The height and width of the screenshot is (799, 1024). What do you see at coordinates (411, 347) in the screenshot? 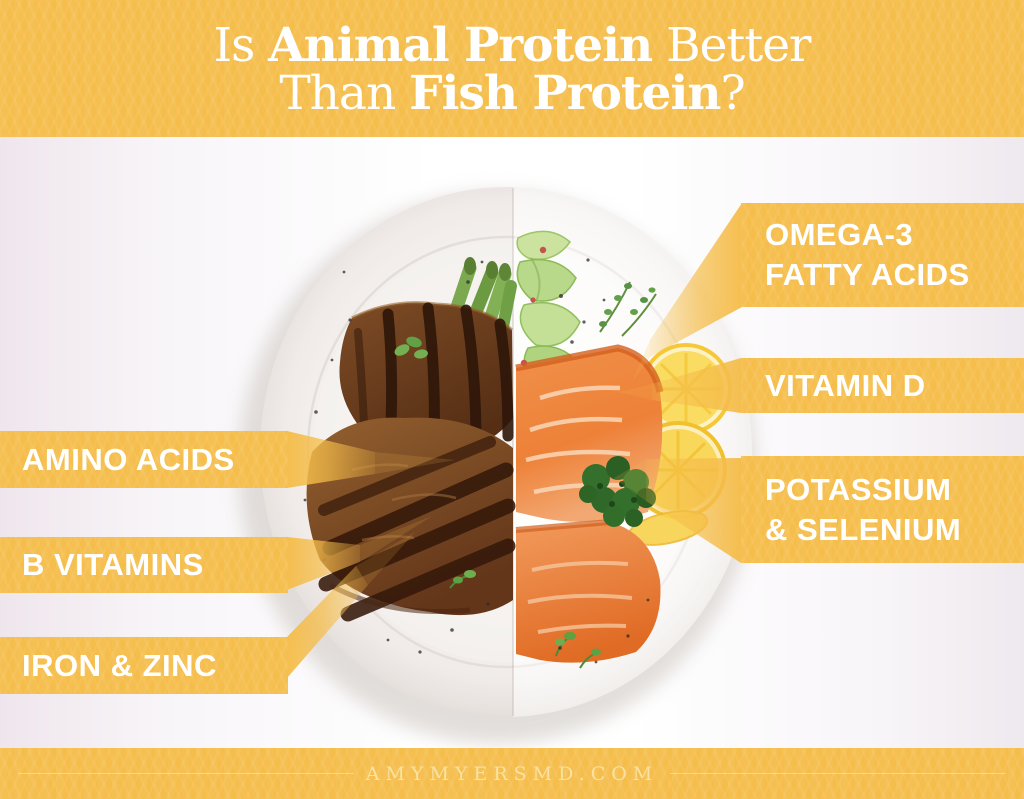
I see `oregano-leaf` at bounding box center [411, 347].